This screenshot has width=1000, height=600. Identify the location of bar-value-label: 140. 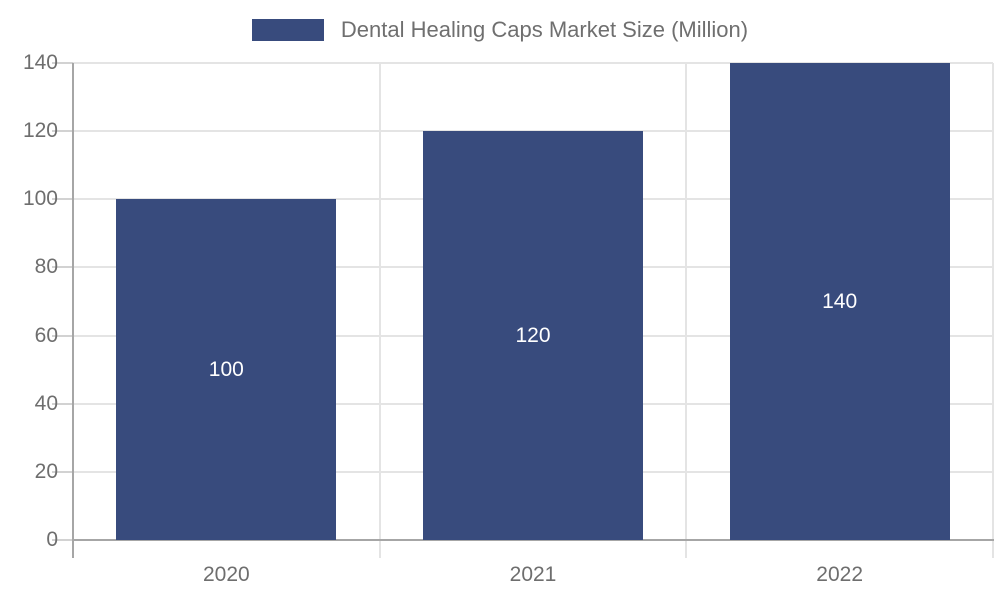
(840, 301).